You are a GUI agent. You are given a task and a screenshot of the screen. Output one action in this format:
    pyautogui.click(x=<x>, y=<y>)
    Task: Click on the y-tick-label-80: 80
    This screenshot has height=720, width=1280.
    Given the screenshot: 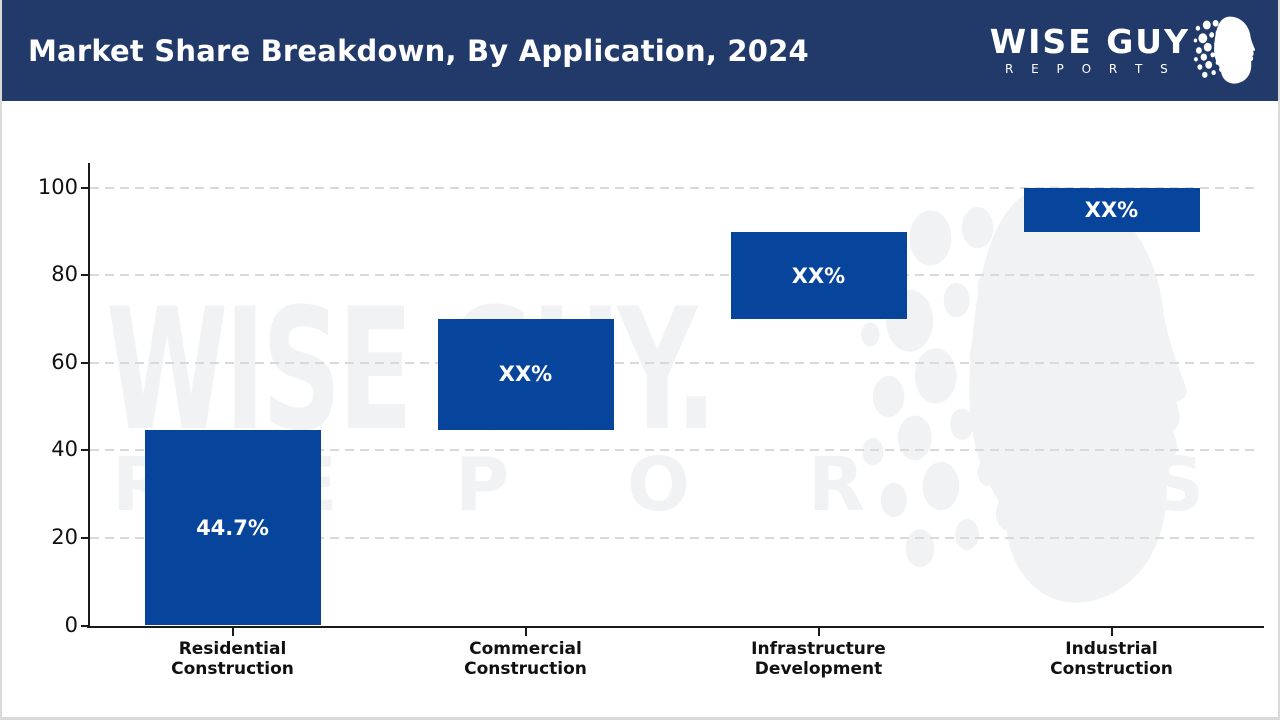 What is the action you would take?
    pyautogui.click(x=64, y=274)
    